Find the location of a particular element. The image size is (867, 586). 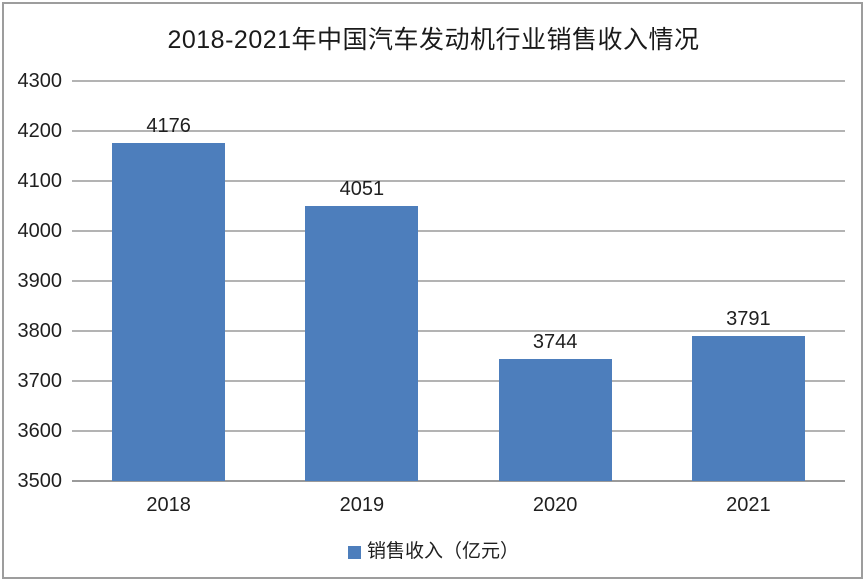

x-axis-category-label: 2019 is located at coordinates (362, 505).